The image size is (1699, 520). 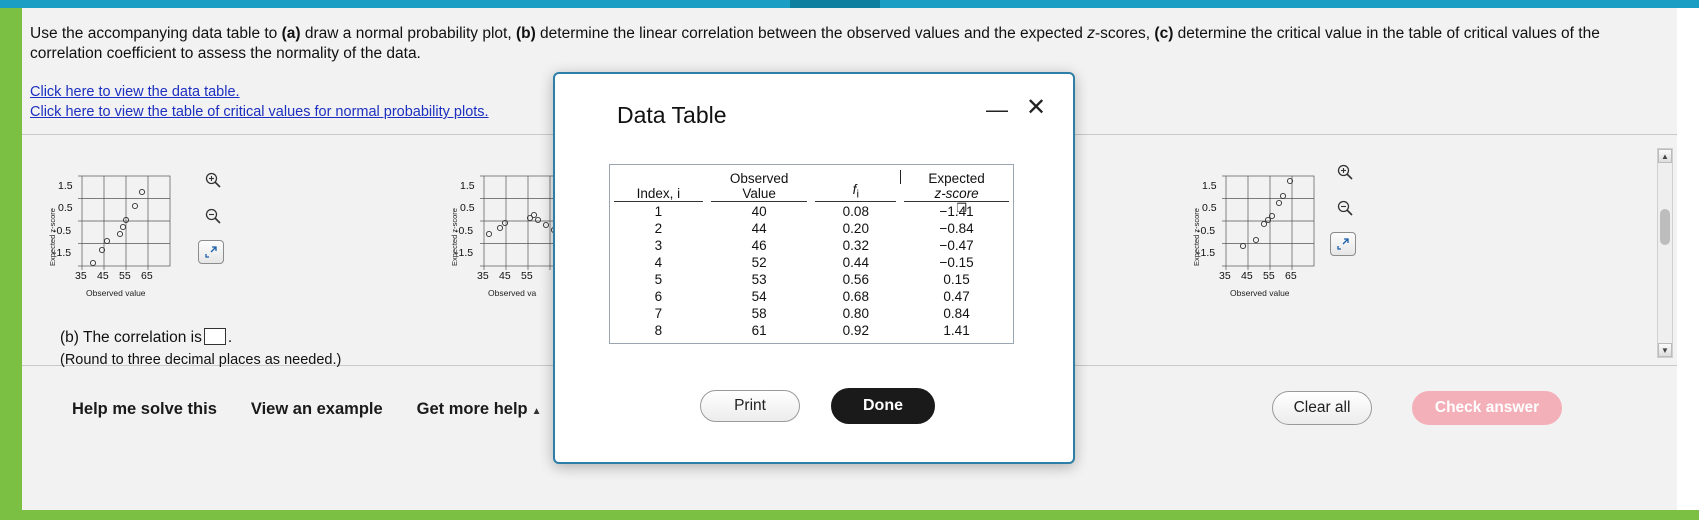 I want to click on cell-z: −0.15, so click(x=956, y=262).